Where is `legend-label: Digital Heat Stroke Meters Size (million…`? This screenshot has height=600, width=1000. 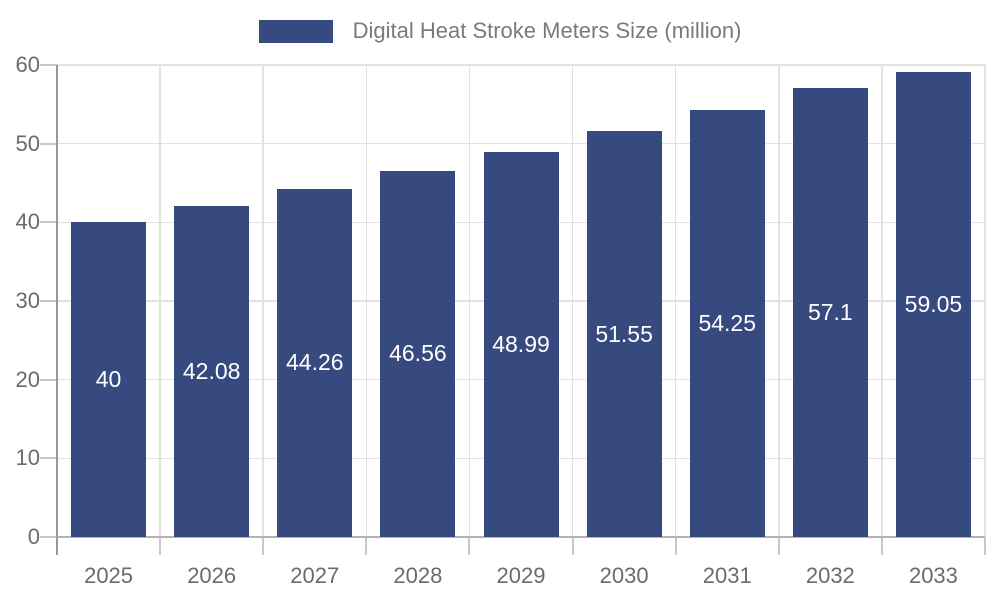 legend-label: Digital Heat Stroke Meters Size (million… is located at coordinates (547, 30).